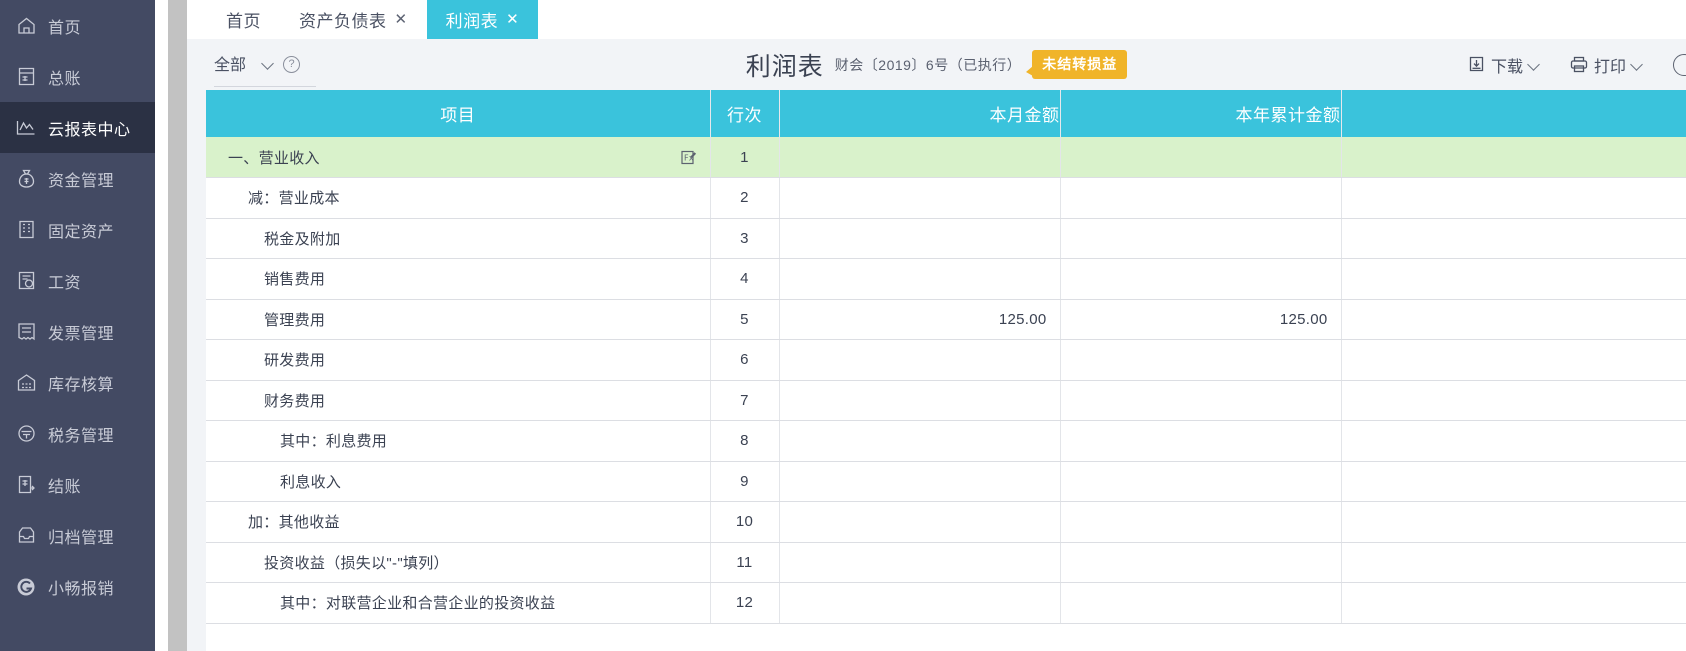  I want to click on sidebar-item-10: 归档管理, so click(77, 535).